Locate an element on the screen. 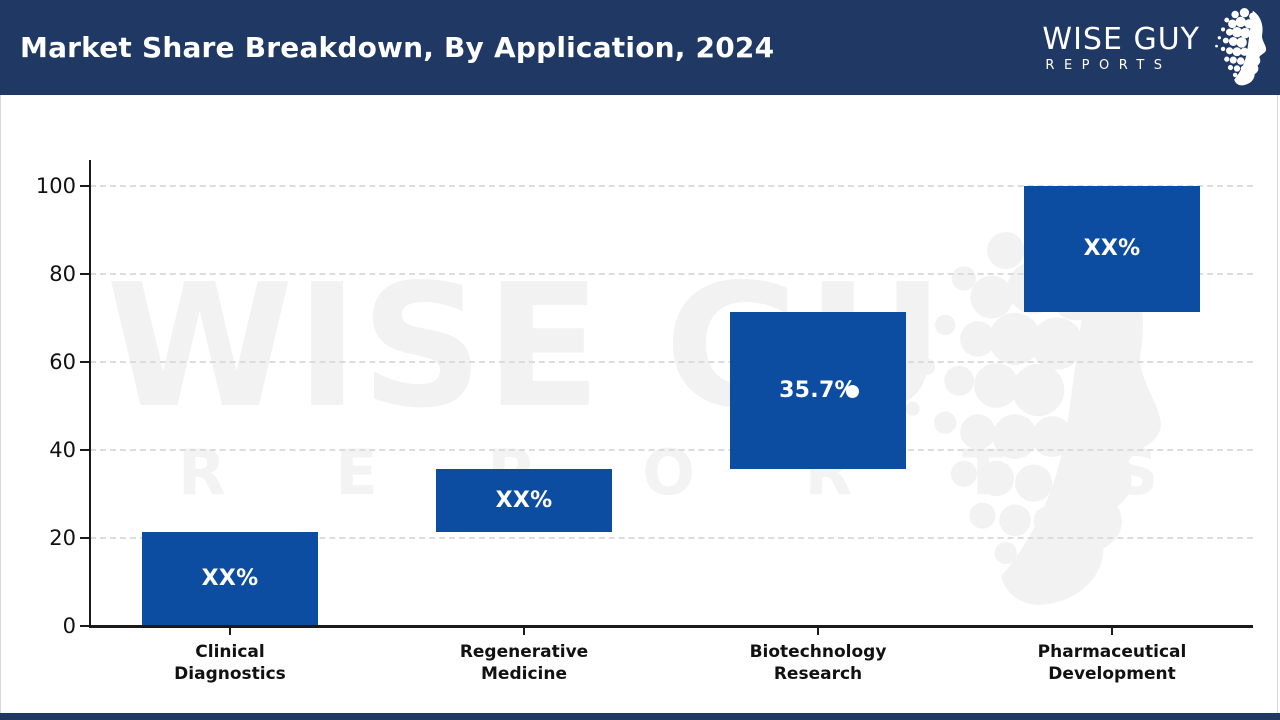  footer-bar is located at coordinates (640, 716).